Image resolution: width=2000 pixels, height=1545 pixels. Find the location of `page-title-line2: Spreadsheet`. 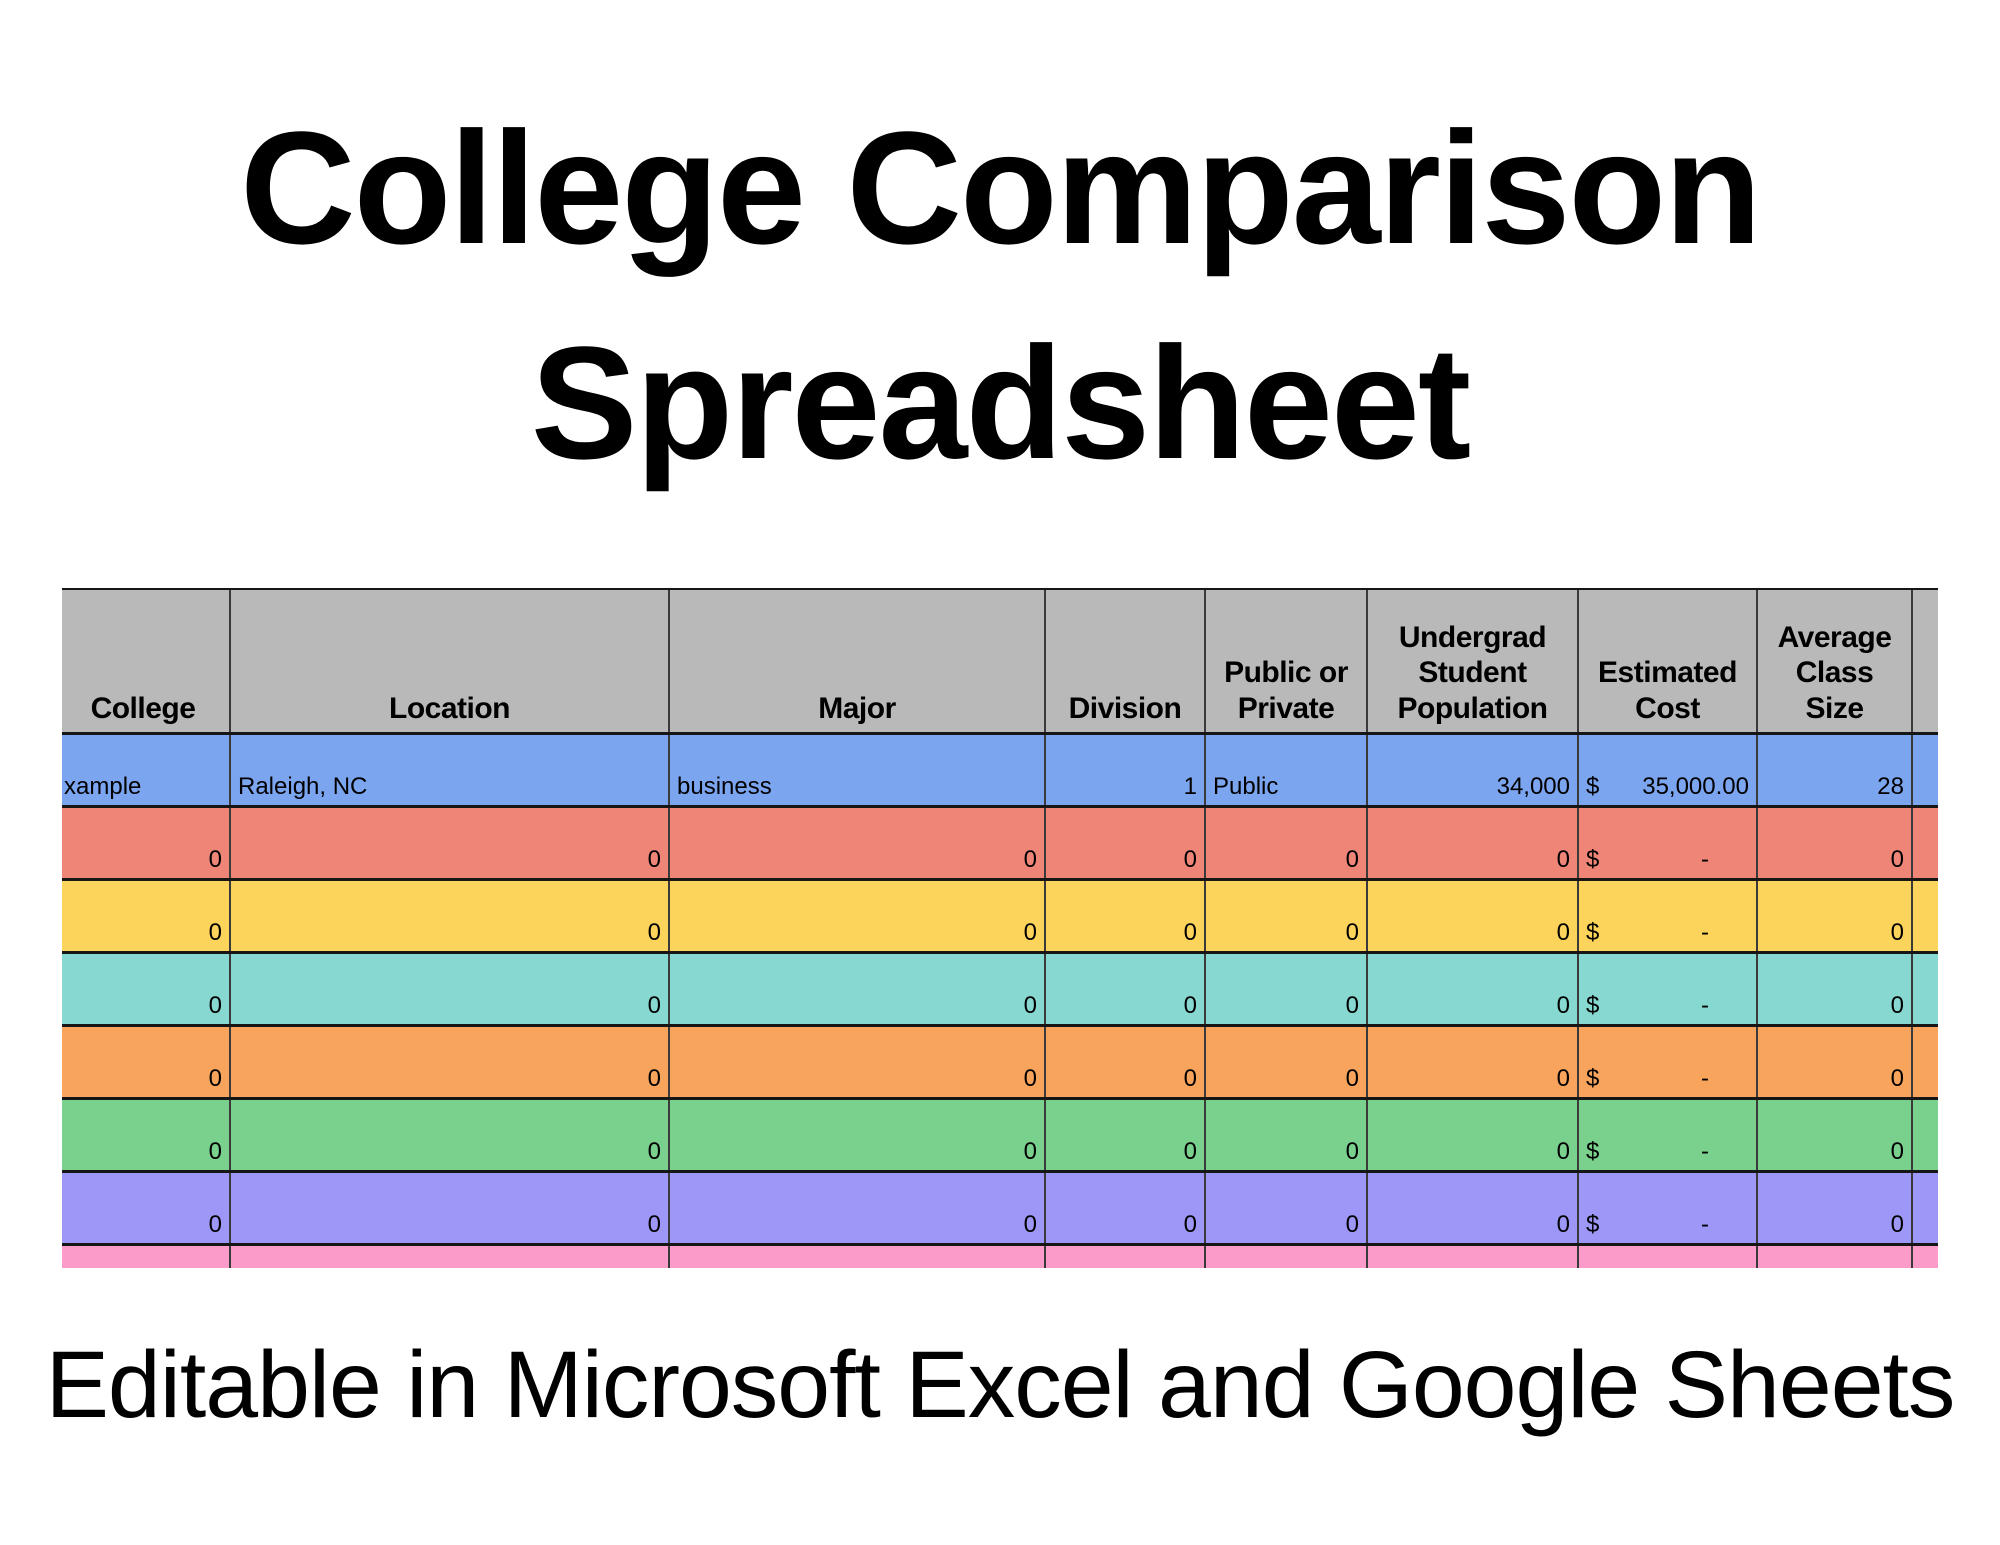

page-title-line2: Spreadsheet is located at coordinates (1000, 402).